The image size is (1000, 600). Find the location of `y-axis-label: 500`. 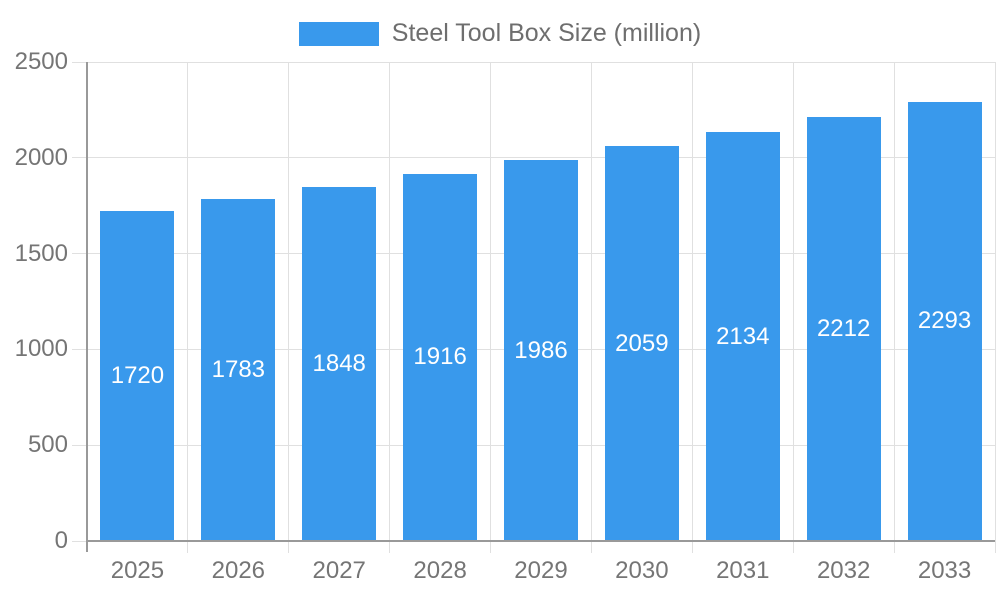

y-axis-label: 500 is located at coordinates (47, 445).